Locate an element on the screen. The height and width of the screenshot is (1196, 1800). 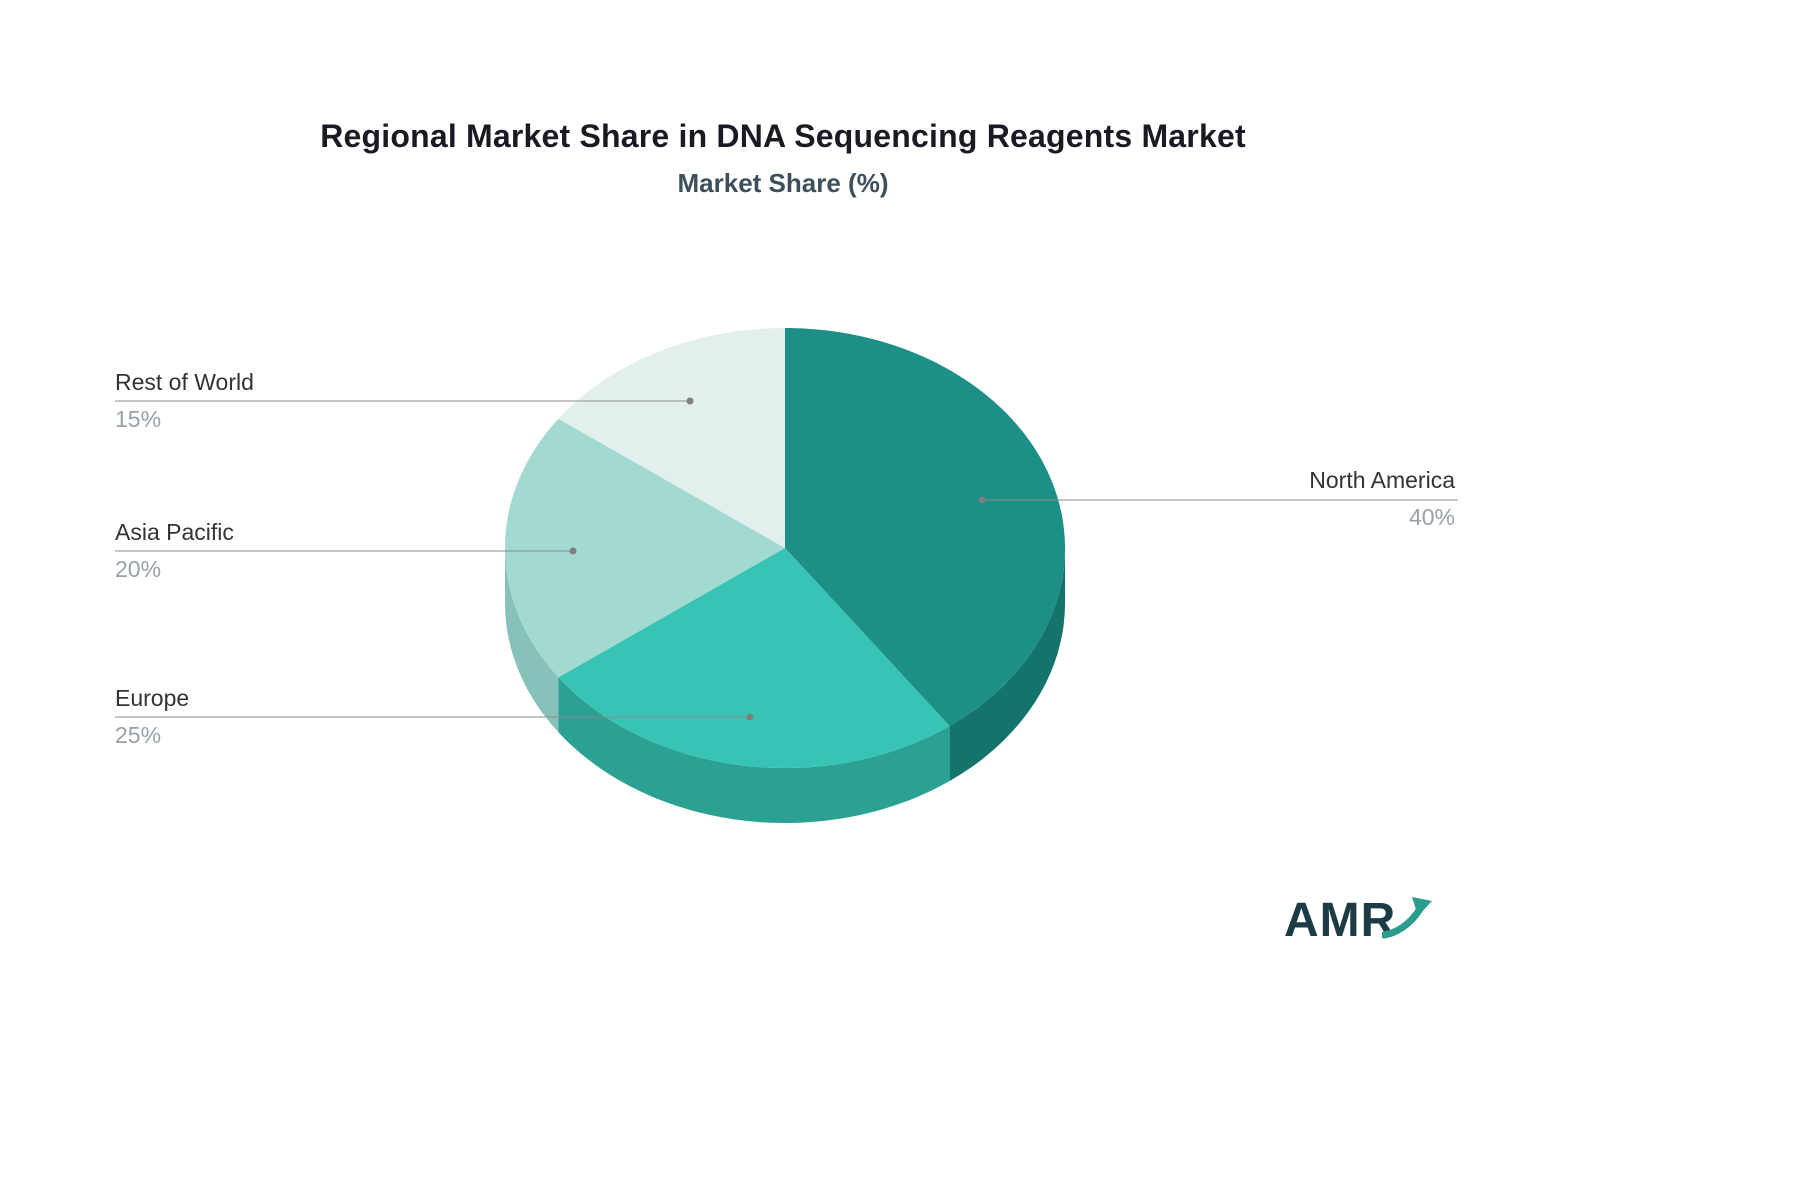
pie-slice-asia-pacific is located at coordinates (645, 548).